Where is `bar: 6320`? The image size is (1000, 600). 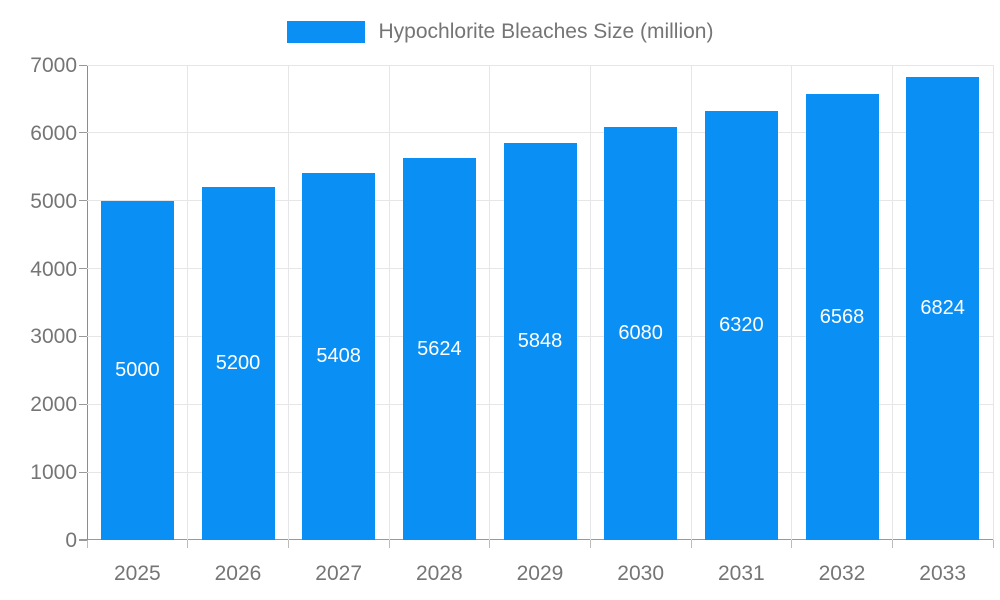 bar: 6320 is located at coordinates (741, 325).